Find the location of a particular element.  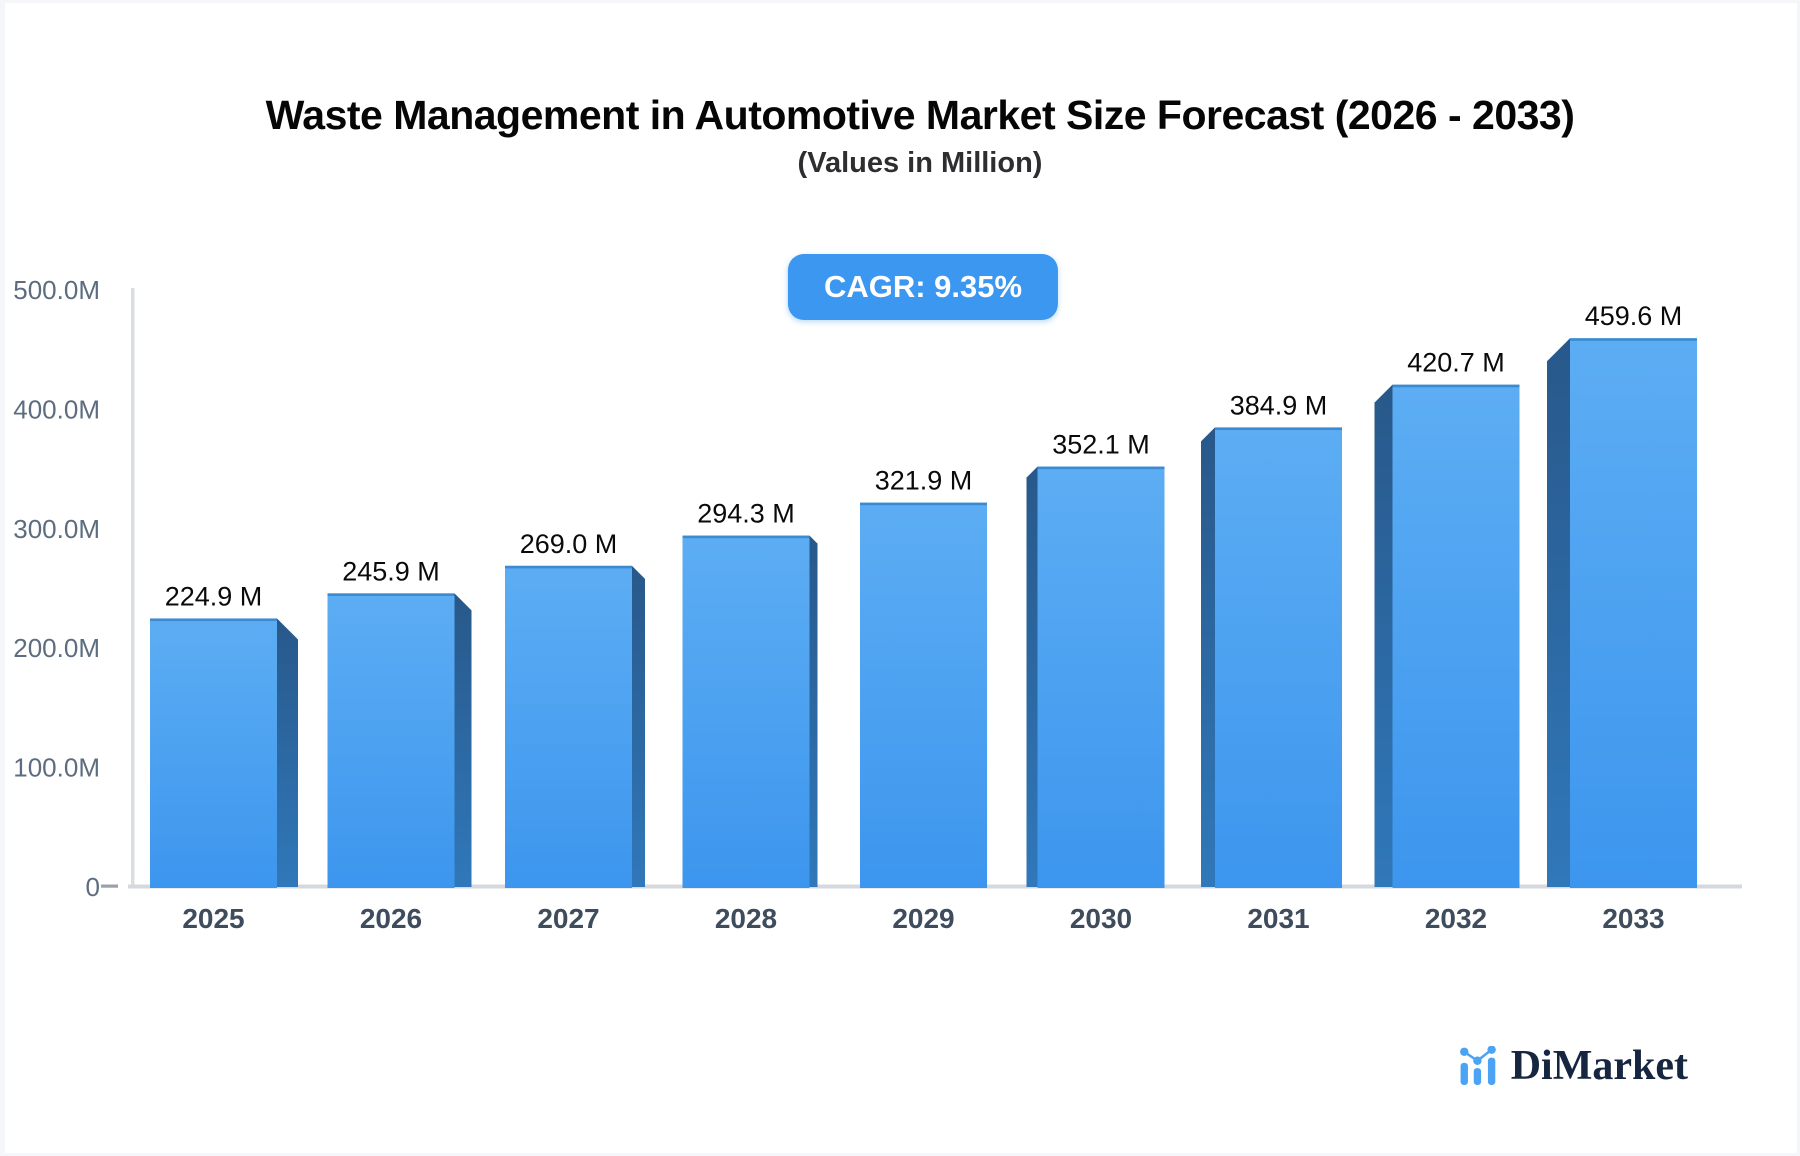

logo-text: DiMarket is located at coordinates (1599, 1066).